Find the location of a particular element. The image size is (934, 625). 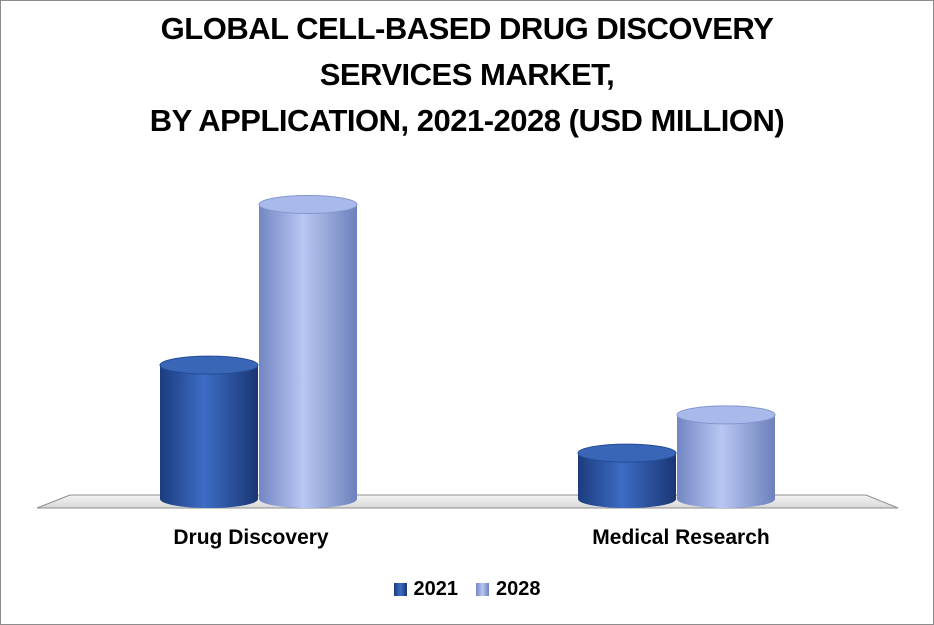

title-line-2: SERVICES MARKET, is located at coordinates (467, 74).